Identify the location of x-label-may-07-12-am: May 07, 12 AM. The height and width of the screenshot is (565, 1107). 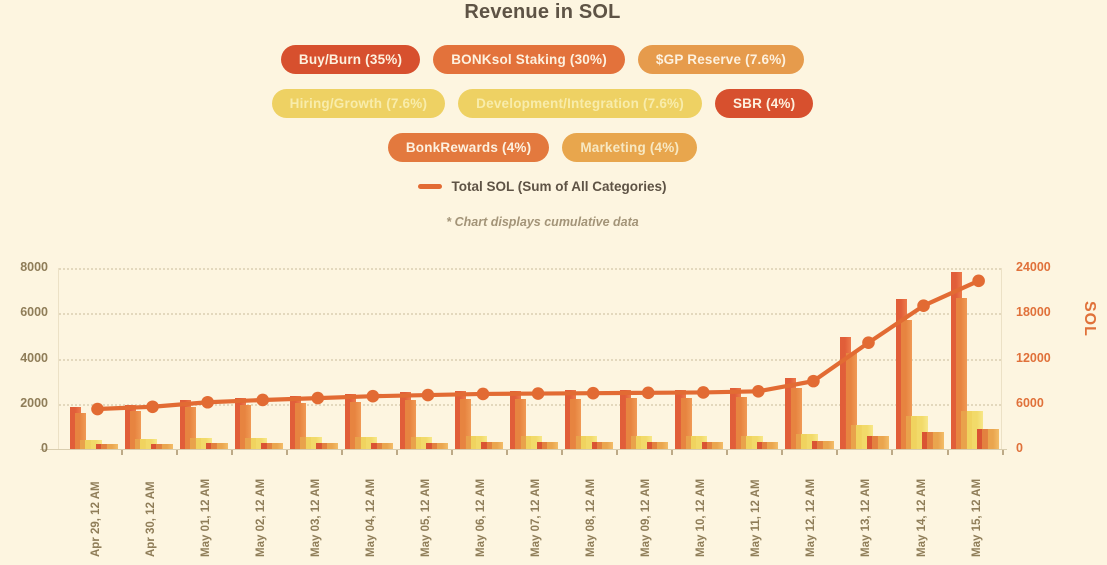
(536, 517).